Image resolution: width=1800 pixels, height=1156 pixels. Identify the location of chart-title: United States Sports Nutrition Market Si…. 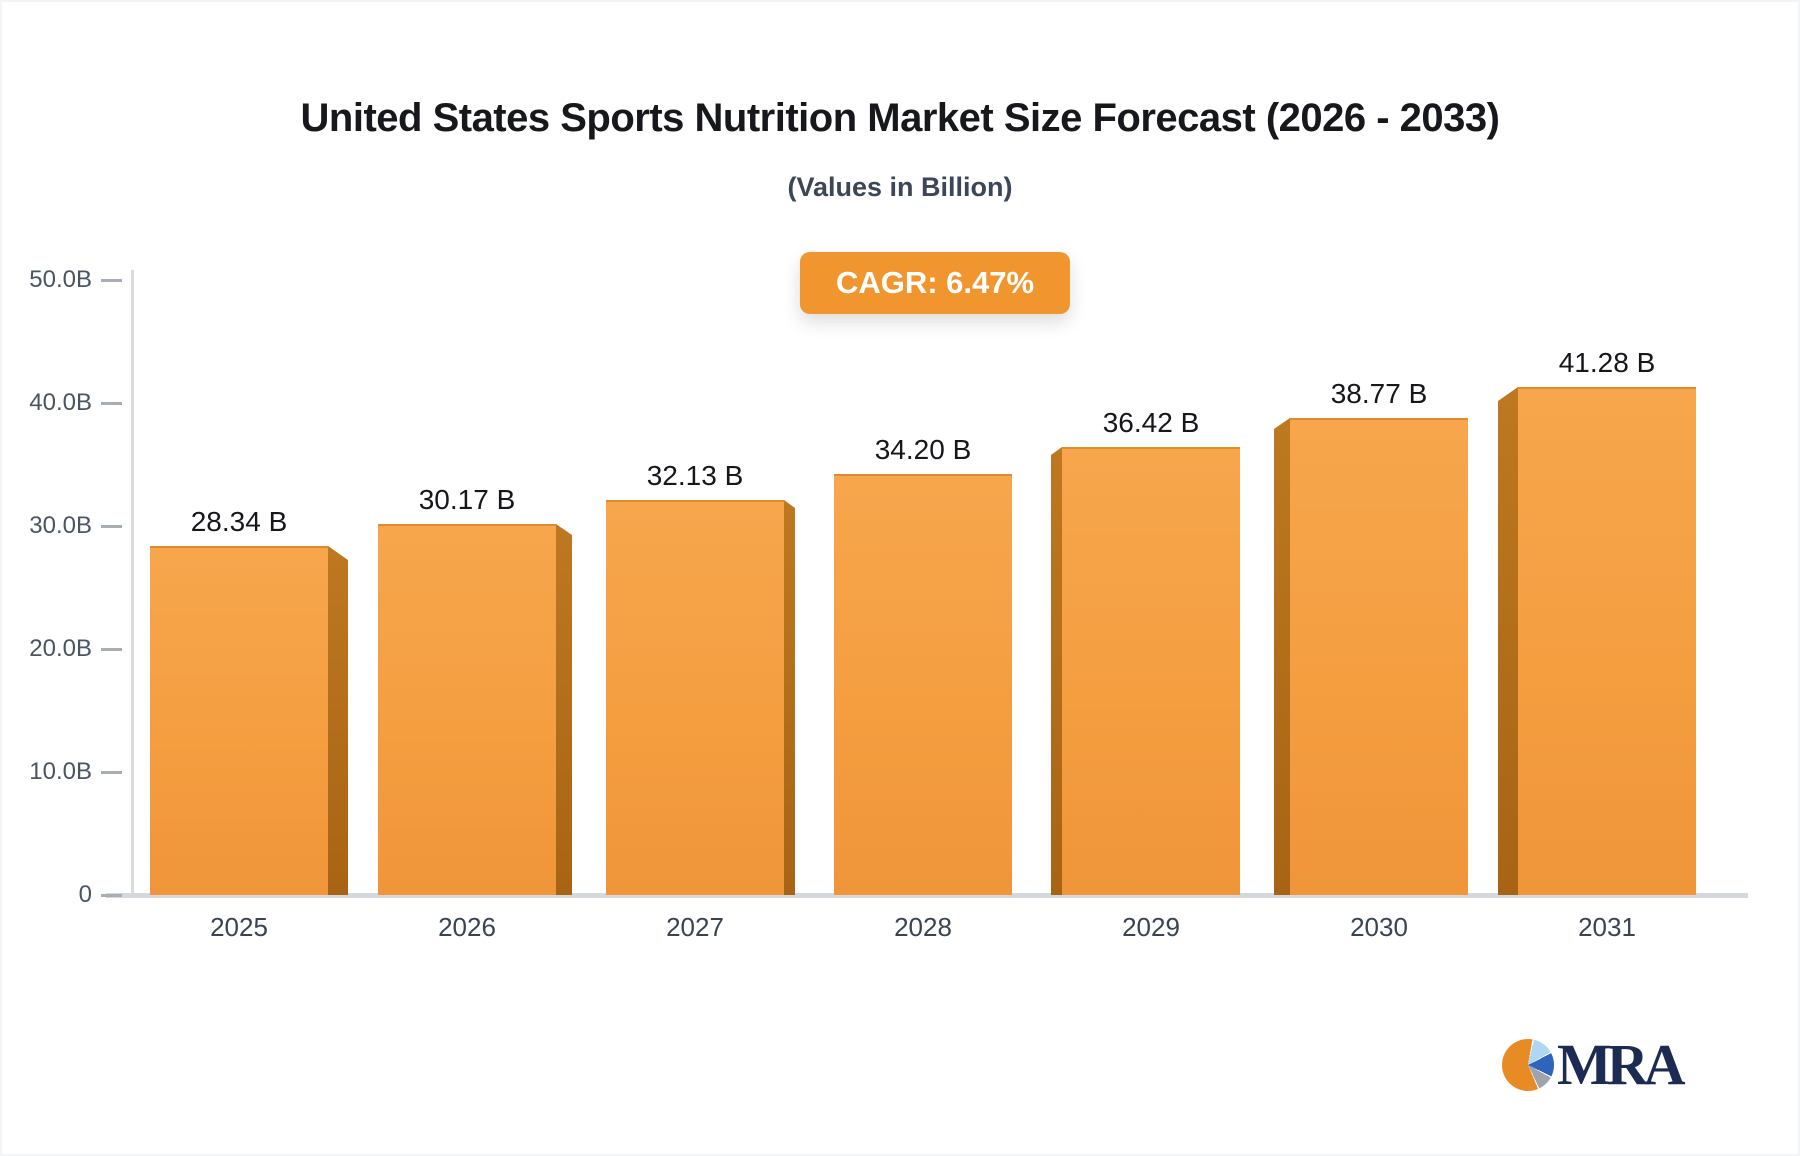
(900, 118).